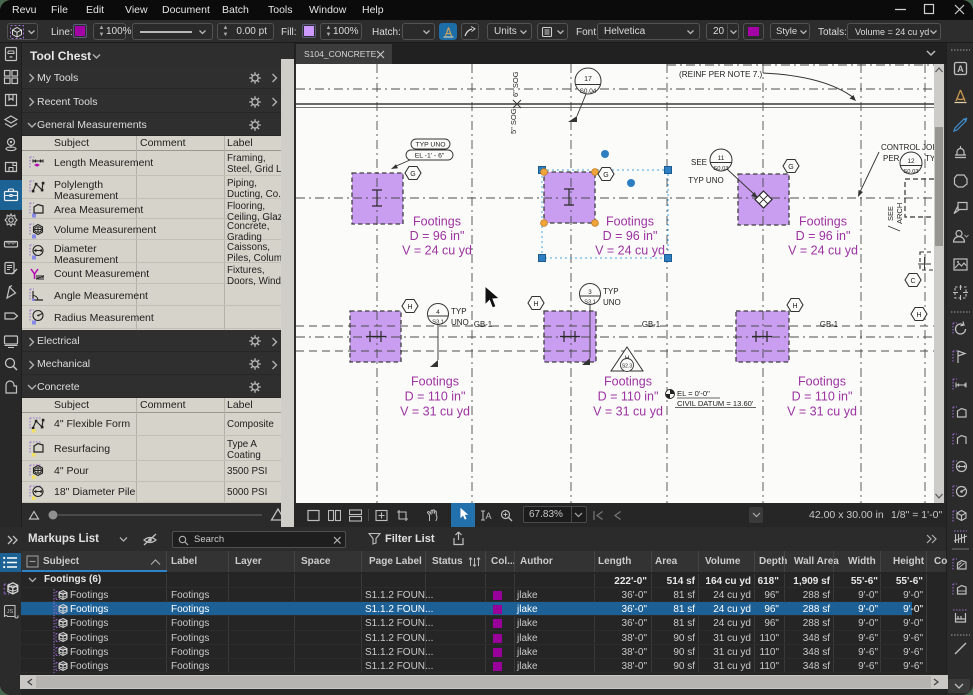 The height and width of the screenshot is (695, 973). I want to click on svg-text: 6" SOG, so click(515, 84).